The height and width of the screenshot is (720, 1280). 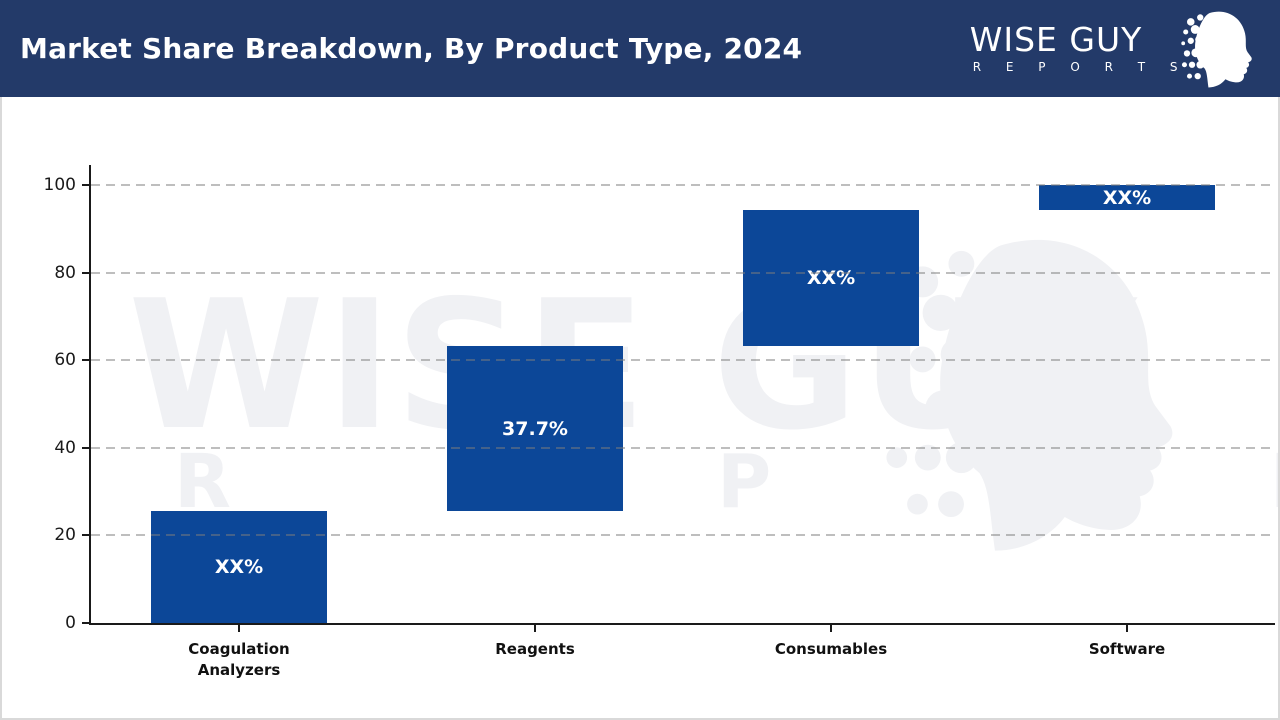 What do you see at coordinates (682, 624) in the screenshot?
I see `x-axis-line` at bounding box center [682, 624].